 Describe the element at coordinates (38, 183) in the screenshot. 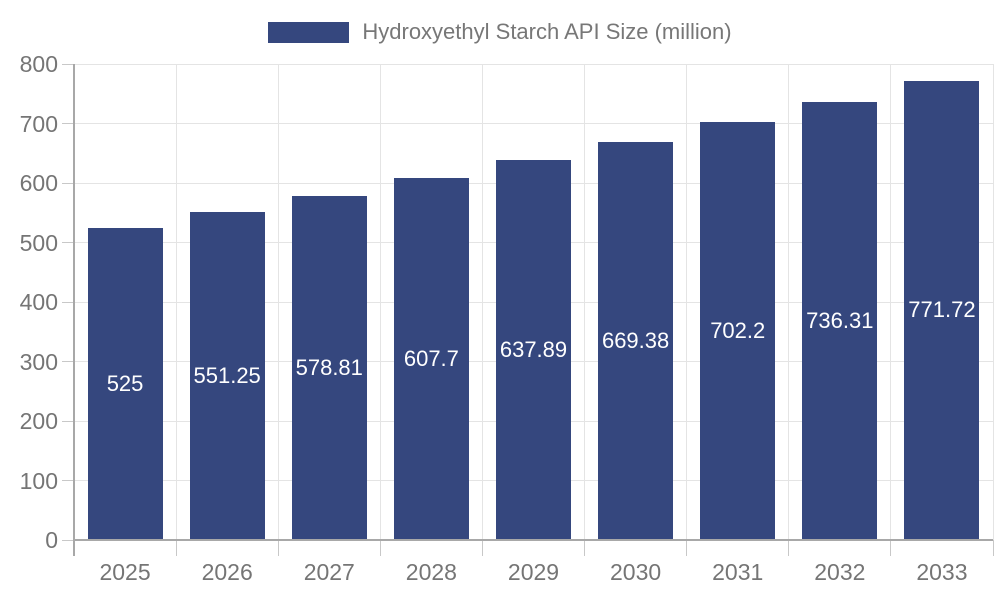

I see `y-axis-tick-label: 600` at that location.